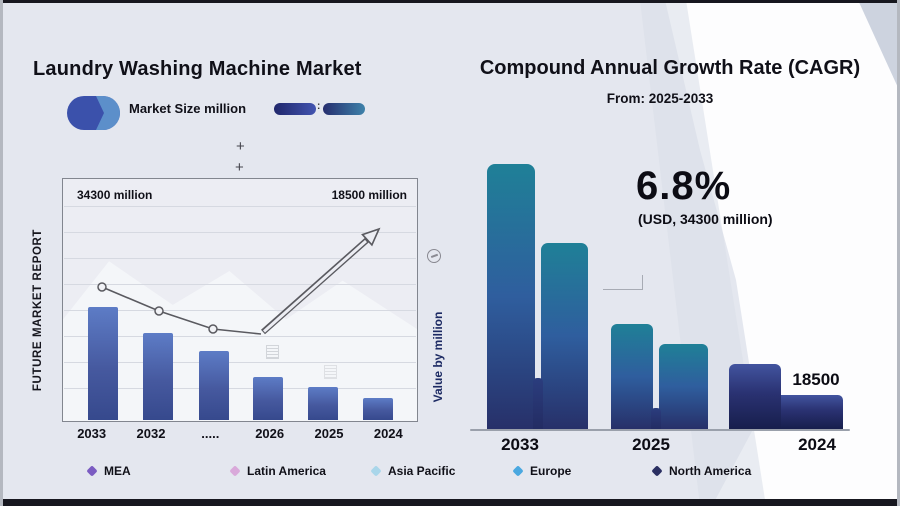 This screenshot has height=506, width=900. Describe the element at coordinates (117, 471) in the screenshot. I see `legend-label: MEA` at that location.